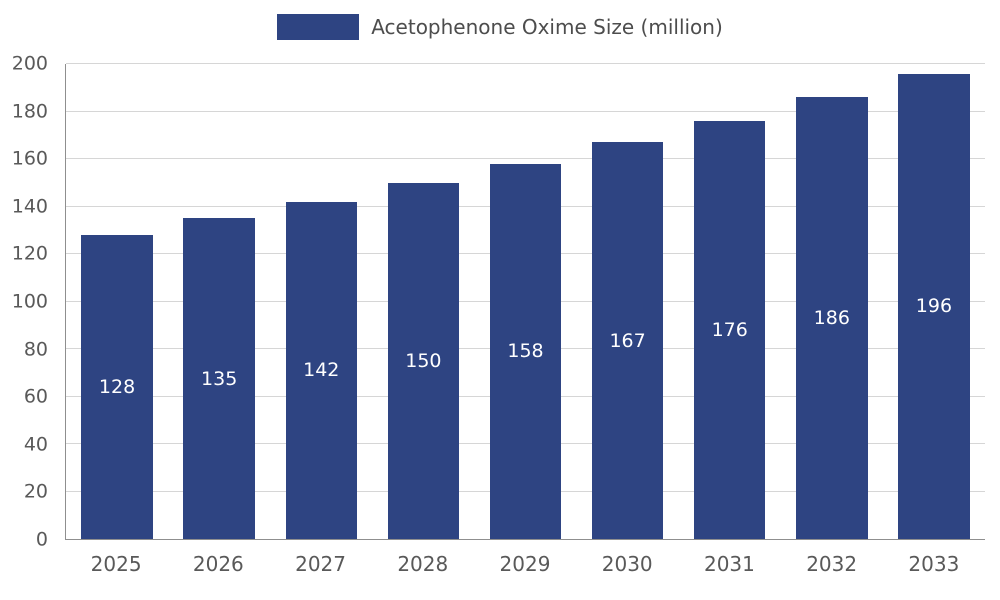  Describe the element at coordinates (423, 564) in the screenshot. I see `x-tick-label: 2028` at that location.